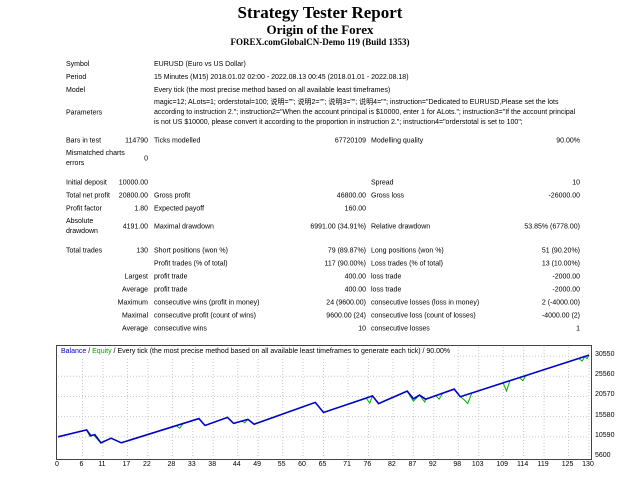 Image resolution: width=640 pixels, height=480 pixels. Describe the element at coordinates (302, 464) in the screenshot. I see `x-tick-label: 60` at that location.